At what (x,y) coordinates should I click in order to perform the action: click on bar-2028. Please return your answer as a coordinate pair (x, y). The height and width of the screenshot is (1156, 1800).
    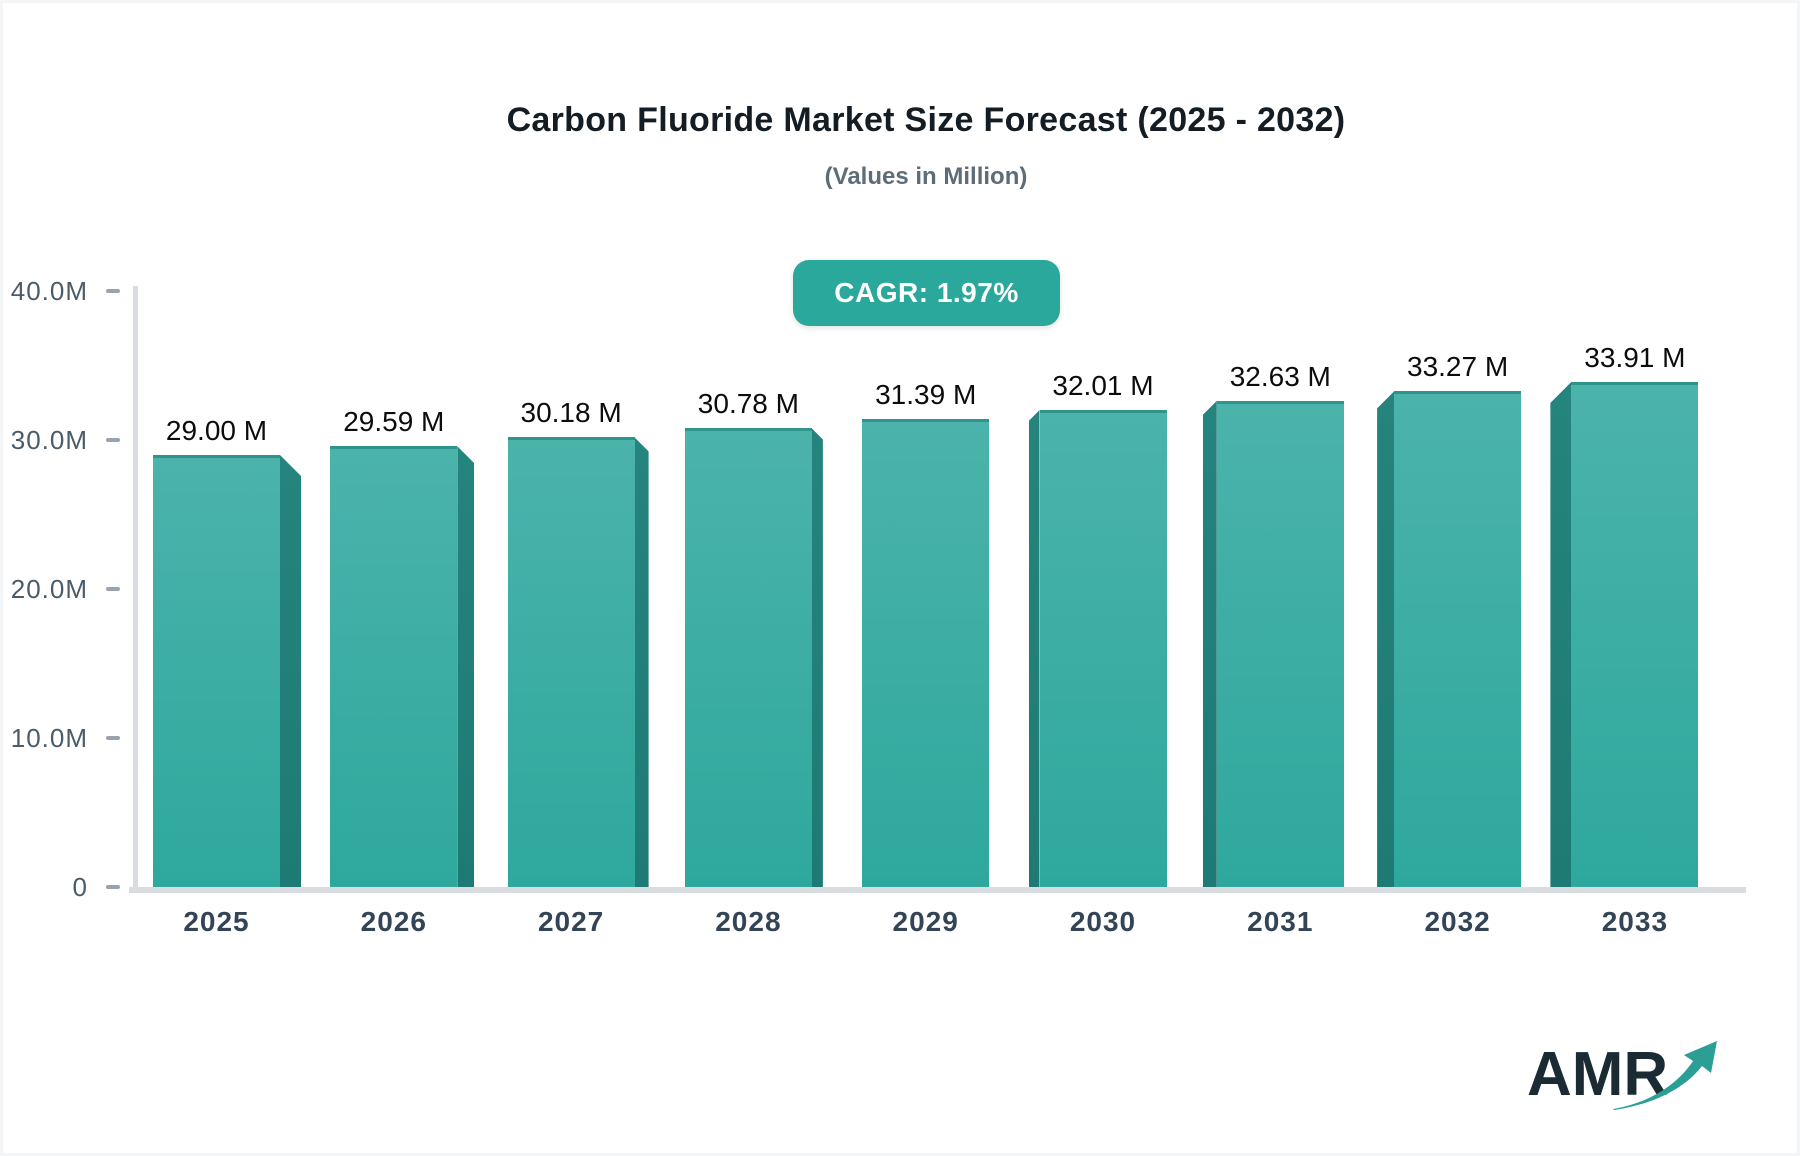
    Looking at the image, I should click on (753, 657).